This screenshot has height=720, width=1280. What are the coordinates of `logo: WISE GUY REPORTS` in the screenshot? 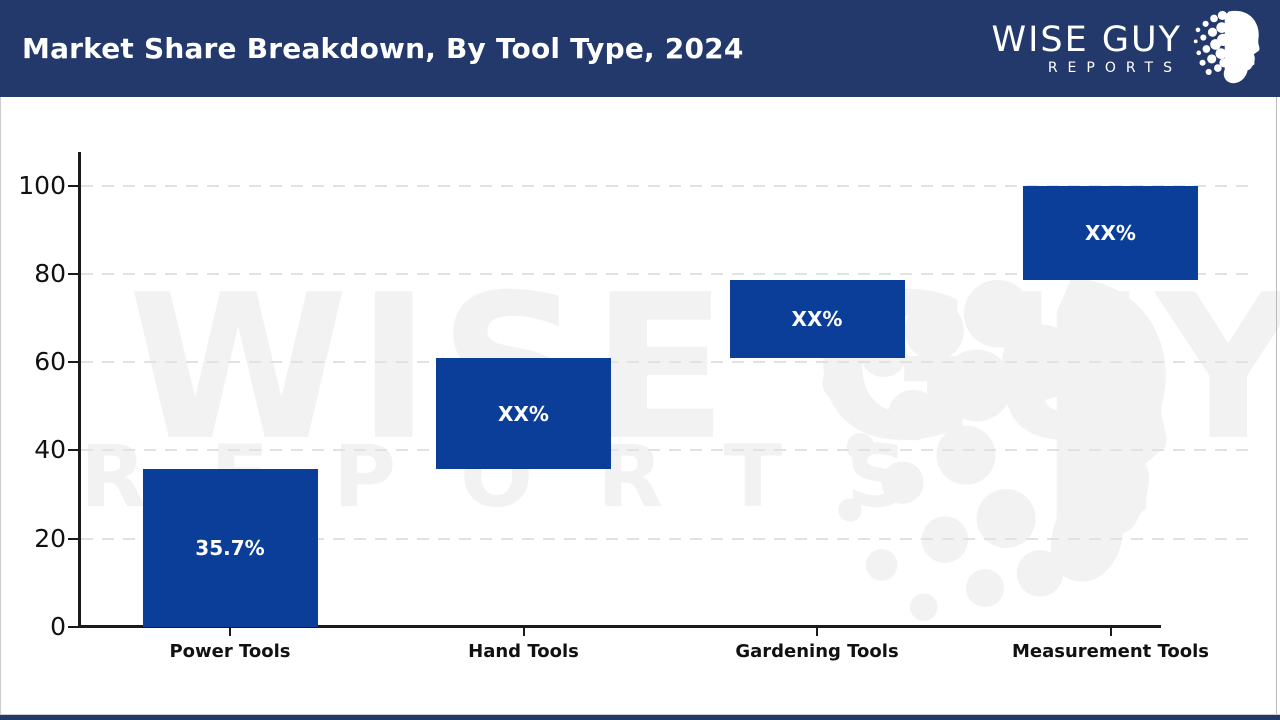 It's located at (1135, 49).